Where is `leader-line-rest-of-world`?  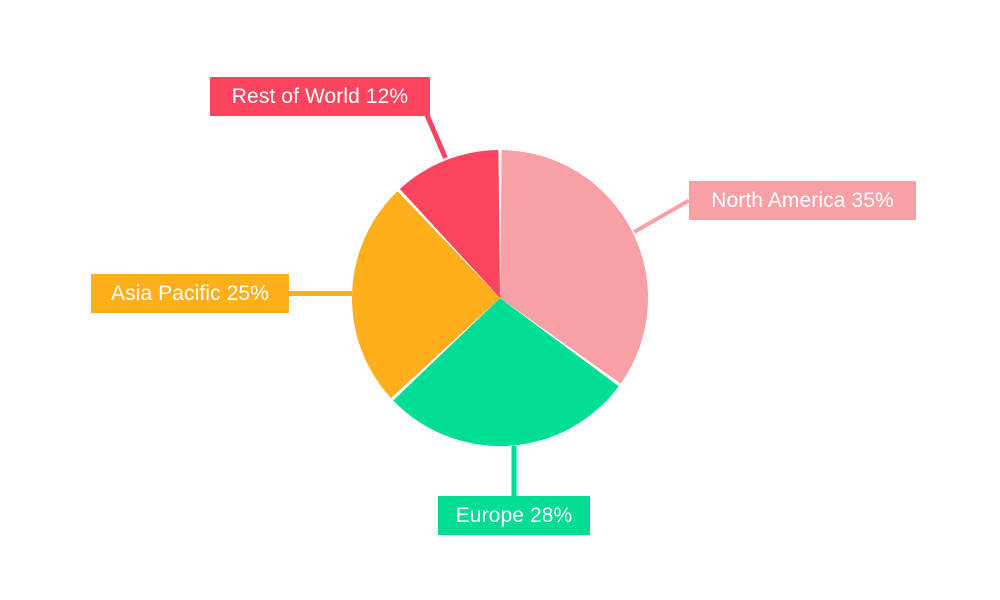 leader-line-rest-of-world is located at coordinates (436, 136).